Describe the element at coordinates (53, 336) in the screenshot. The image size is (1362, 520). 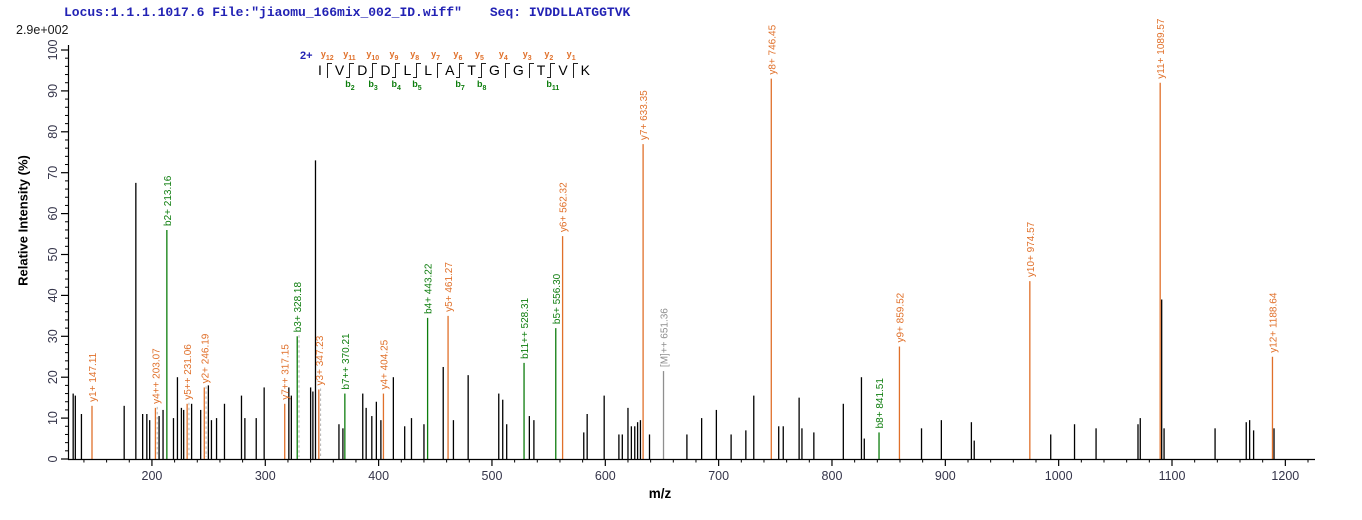
I see `y-tick-label: 30` at that location.